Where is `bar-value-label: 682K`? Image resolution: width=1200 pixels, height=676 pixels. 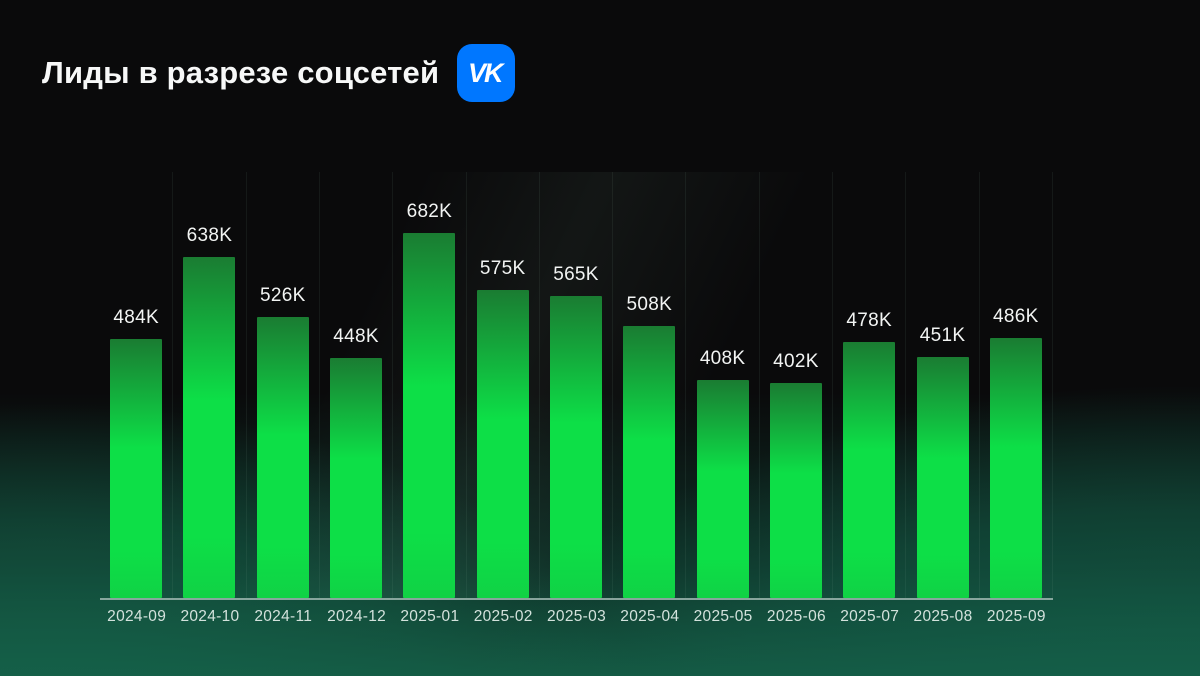 bar-value-label: 682K is located at coordinates (429, 211).